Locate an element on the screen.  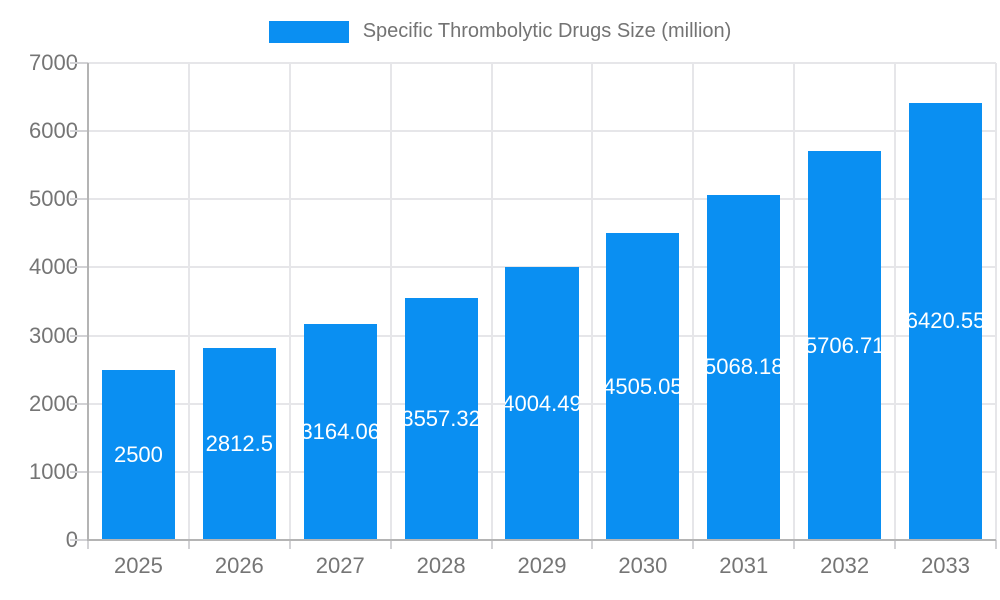
bar: 4004.49 is located at coordinates (542, 403).